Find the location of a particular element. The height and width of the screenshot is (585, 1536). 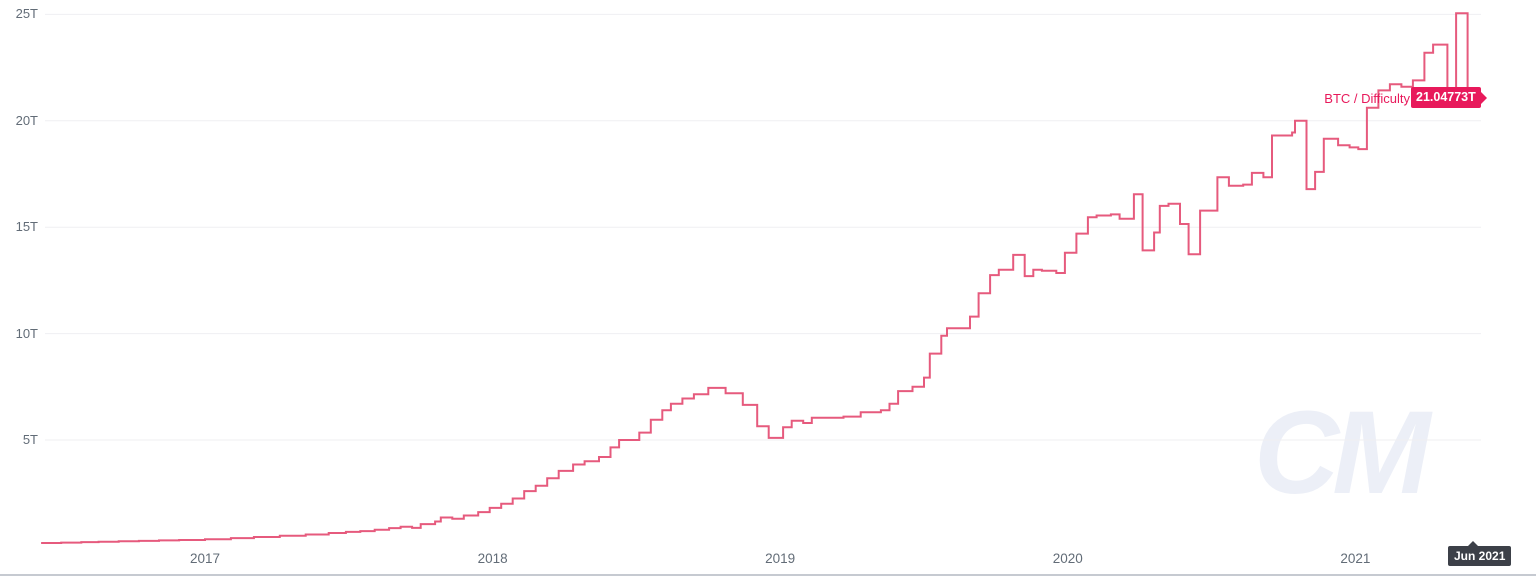

coin-metrics-watermark: CM is located at coordinates (1342, 453).